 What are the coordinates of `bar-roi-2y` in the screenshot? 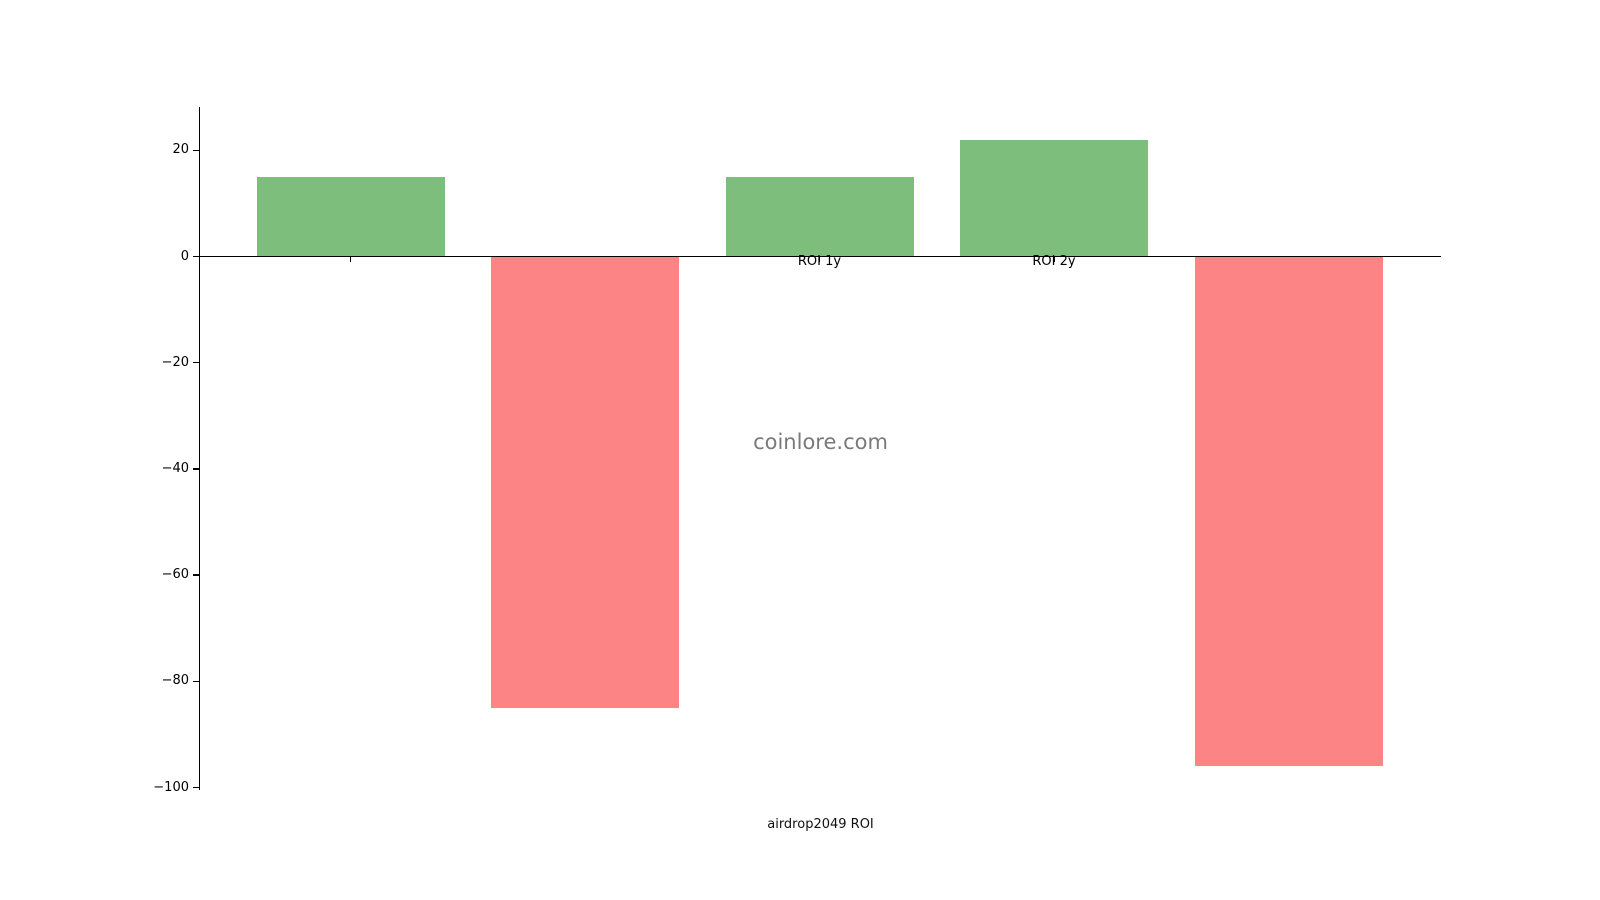 It's located at (1054, 198).